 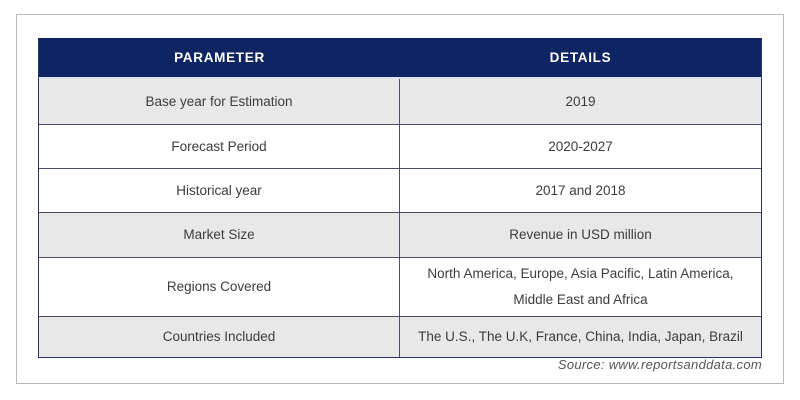 What do you see at coordinates (580, 235) in the screenshot?
I see `details-cell: Revenue in USD million` at bounding box center [580, 235].